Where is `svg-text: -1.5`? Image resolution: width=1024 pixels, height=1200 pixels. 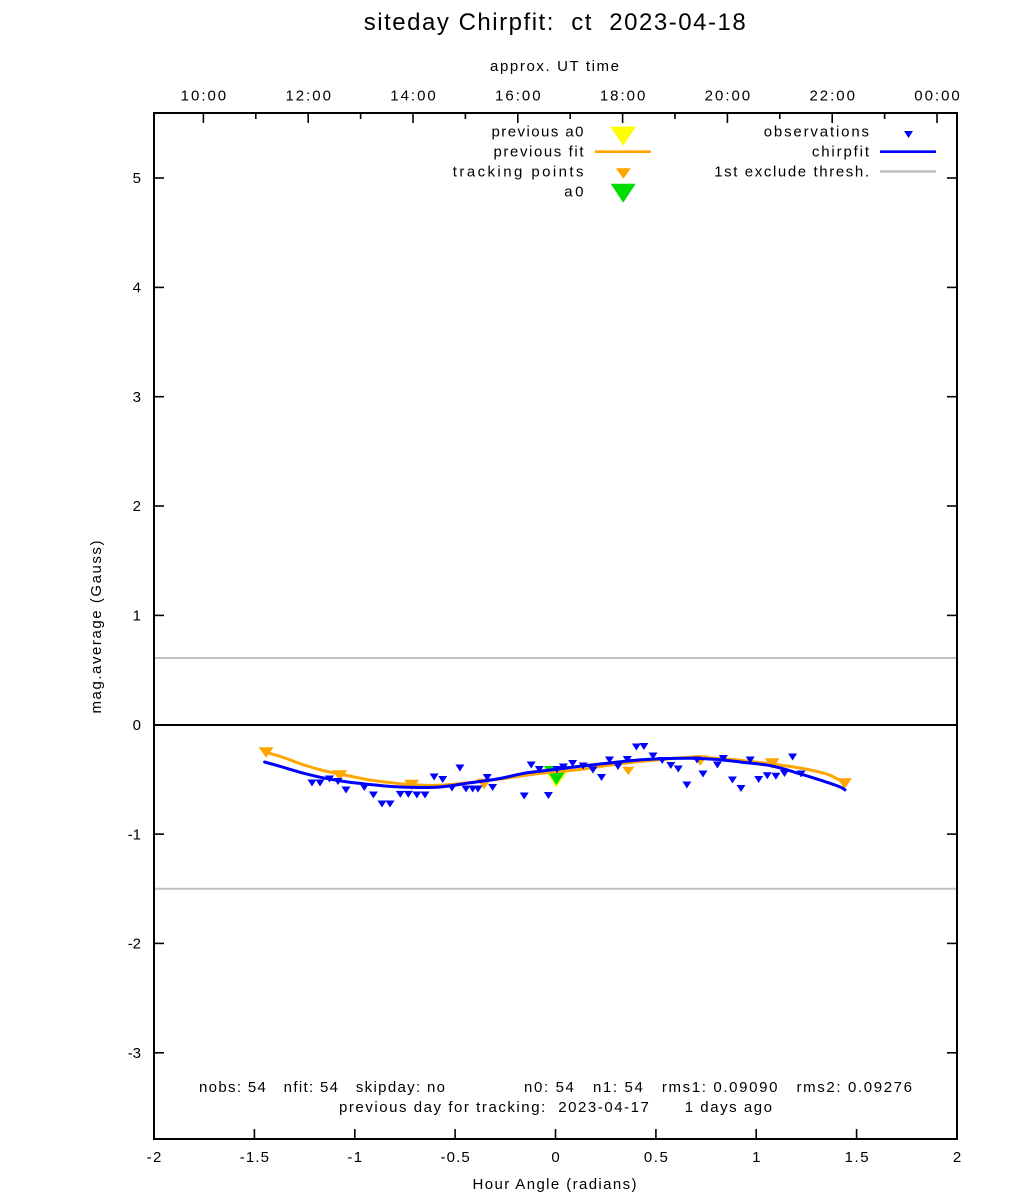 svg-text: -1.5 is located at coordinates (254, 1157).